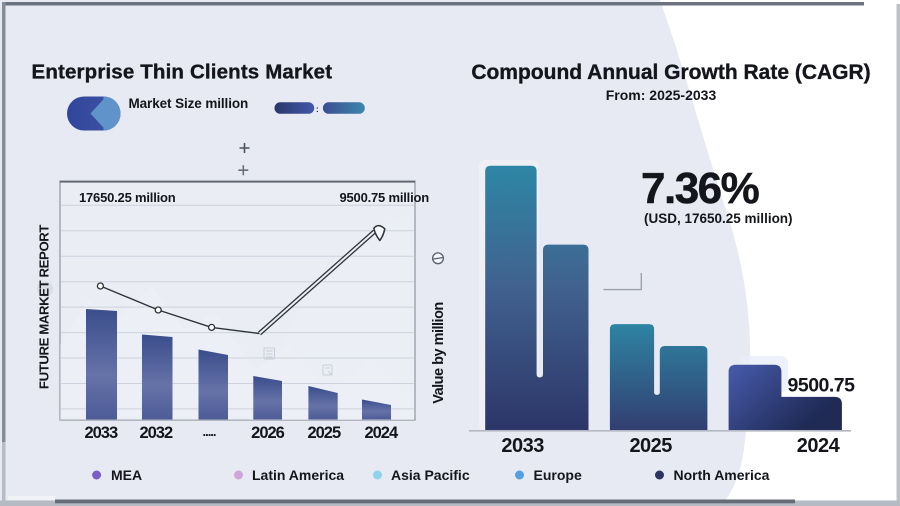  Describe the element at coordinates (385, 197) in the screenshot. I see `svg-text: 9500.75 million` at that location.